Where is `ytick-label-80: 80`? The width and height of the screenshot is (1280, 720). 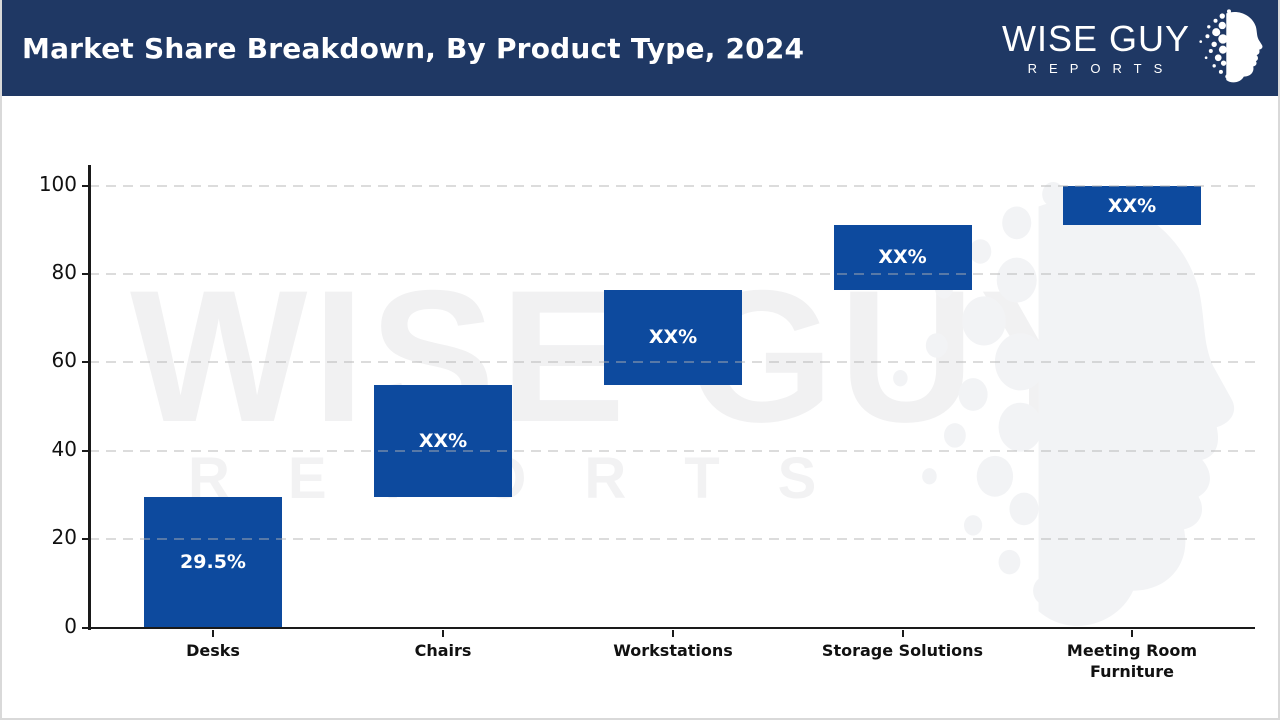 ytick-label-80: 80 is located at coordinates (64, 272).